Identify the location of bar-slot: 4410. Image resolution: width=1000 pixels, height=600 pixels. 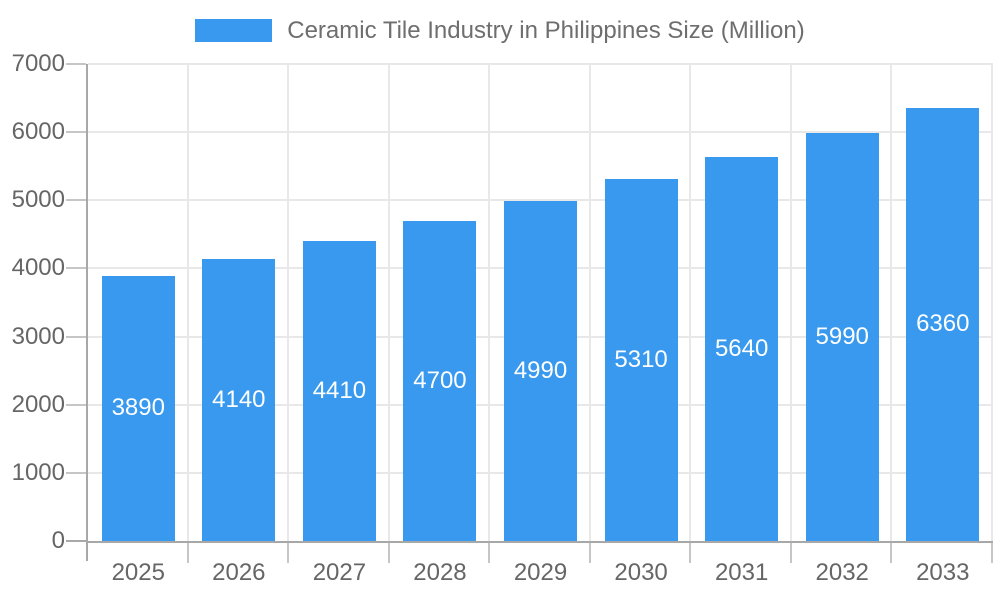
(339, 302).